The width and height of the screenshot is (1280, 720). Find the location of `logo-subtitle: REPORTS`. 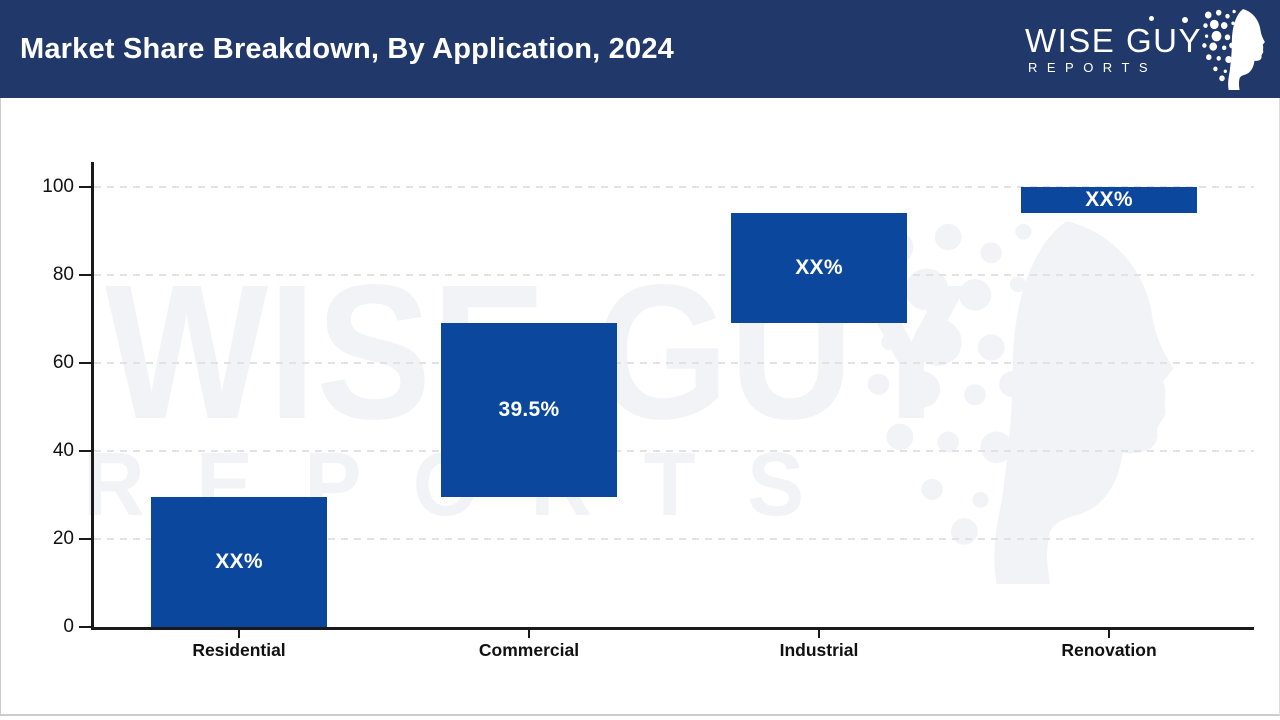

logo-subtitle: REPORTS is located at coordinates (1092, 67).